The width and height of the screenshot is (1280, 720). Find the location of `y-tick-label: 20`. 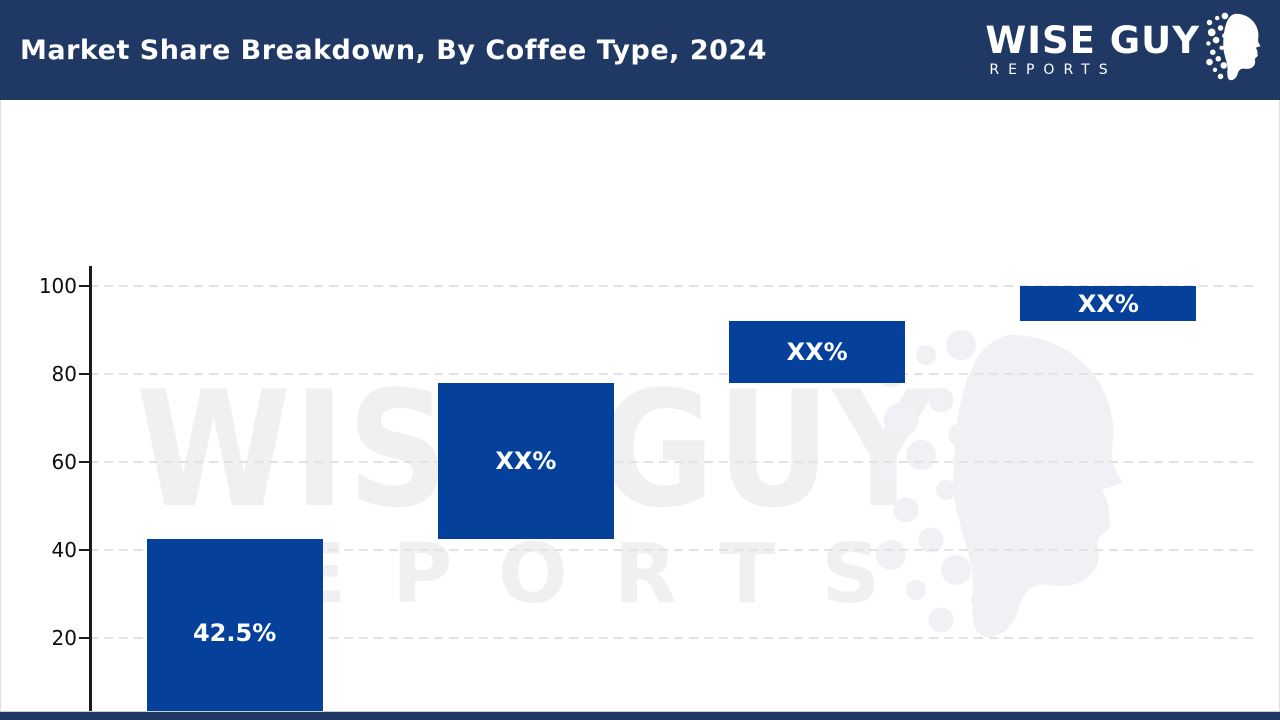

y-tick-label: 20 is located at coordinates (64, 638).